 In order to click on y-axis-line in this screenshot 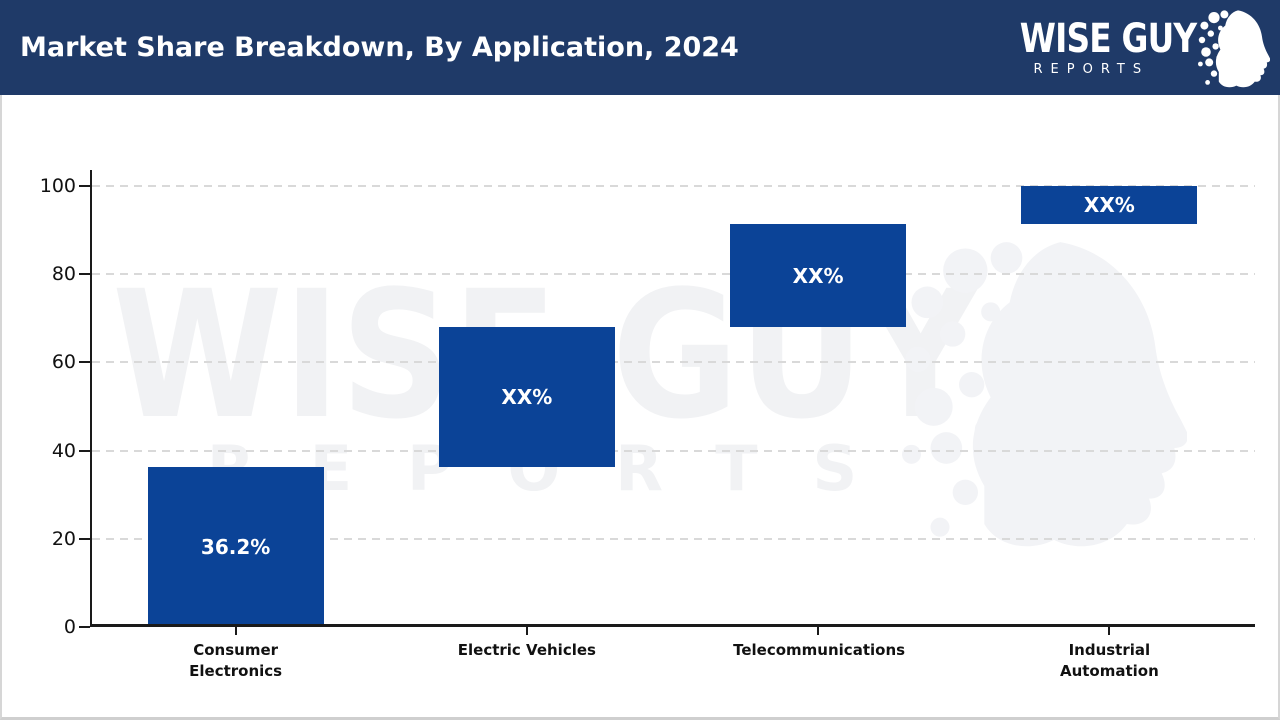, I will do `click(91, 398)`.